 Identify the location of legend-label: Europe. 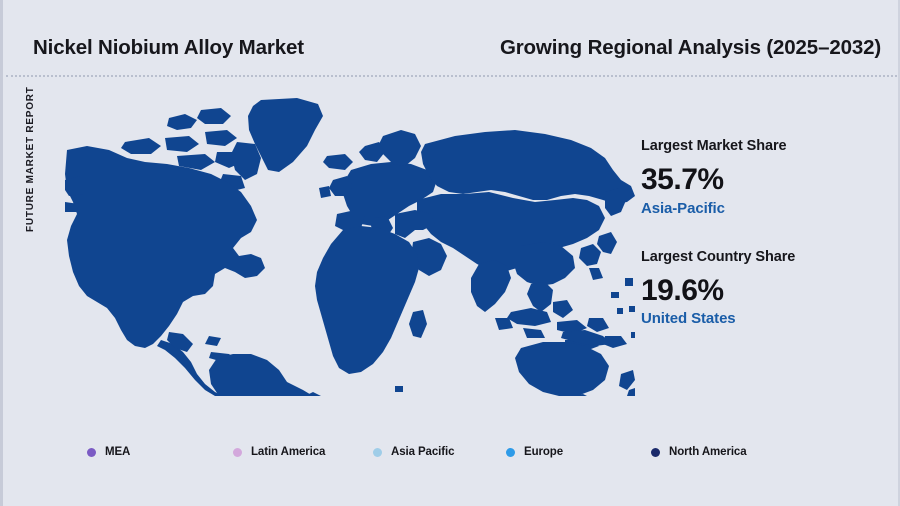
(544, 452).